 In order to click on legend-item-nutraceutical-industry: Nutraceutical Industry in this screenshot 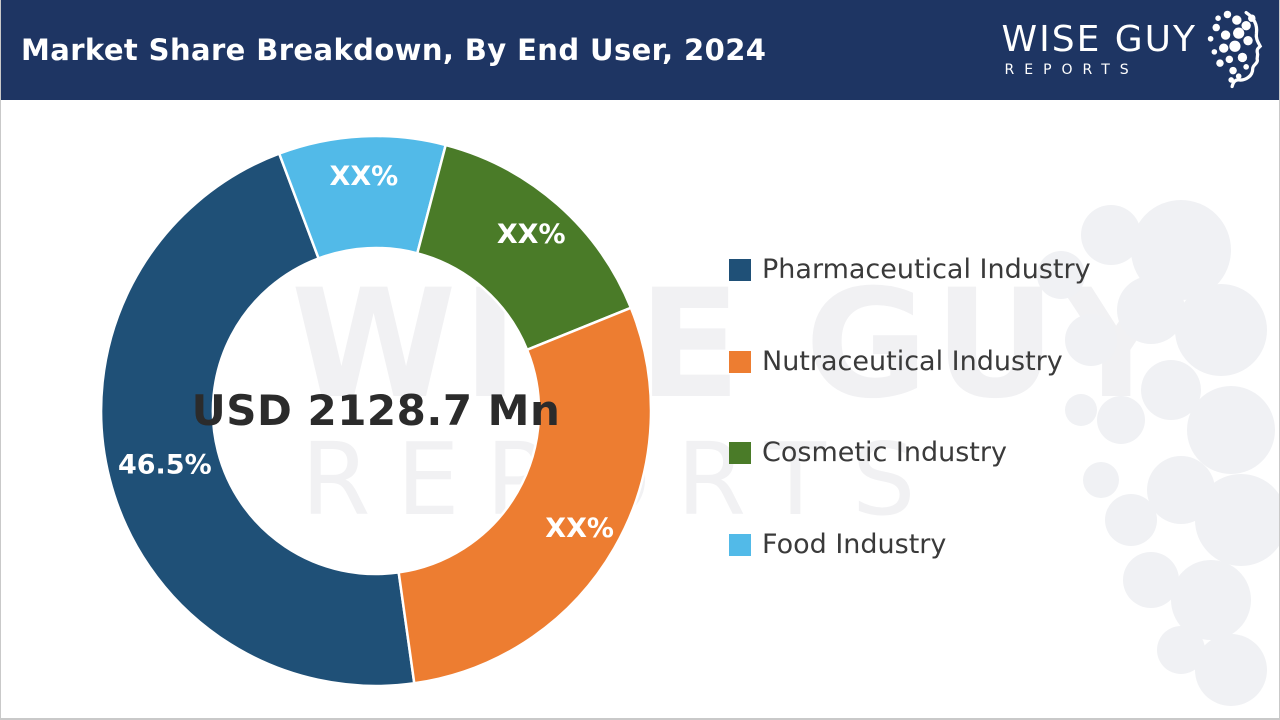, I will do `click(910, 361)`.